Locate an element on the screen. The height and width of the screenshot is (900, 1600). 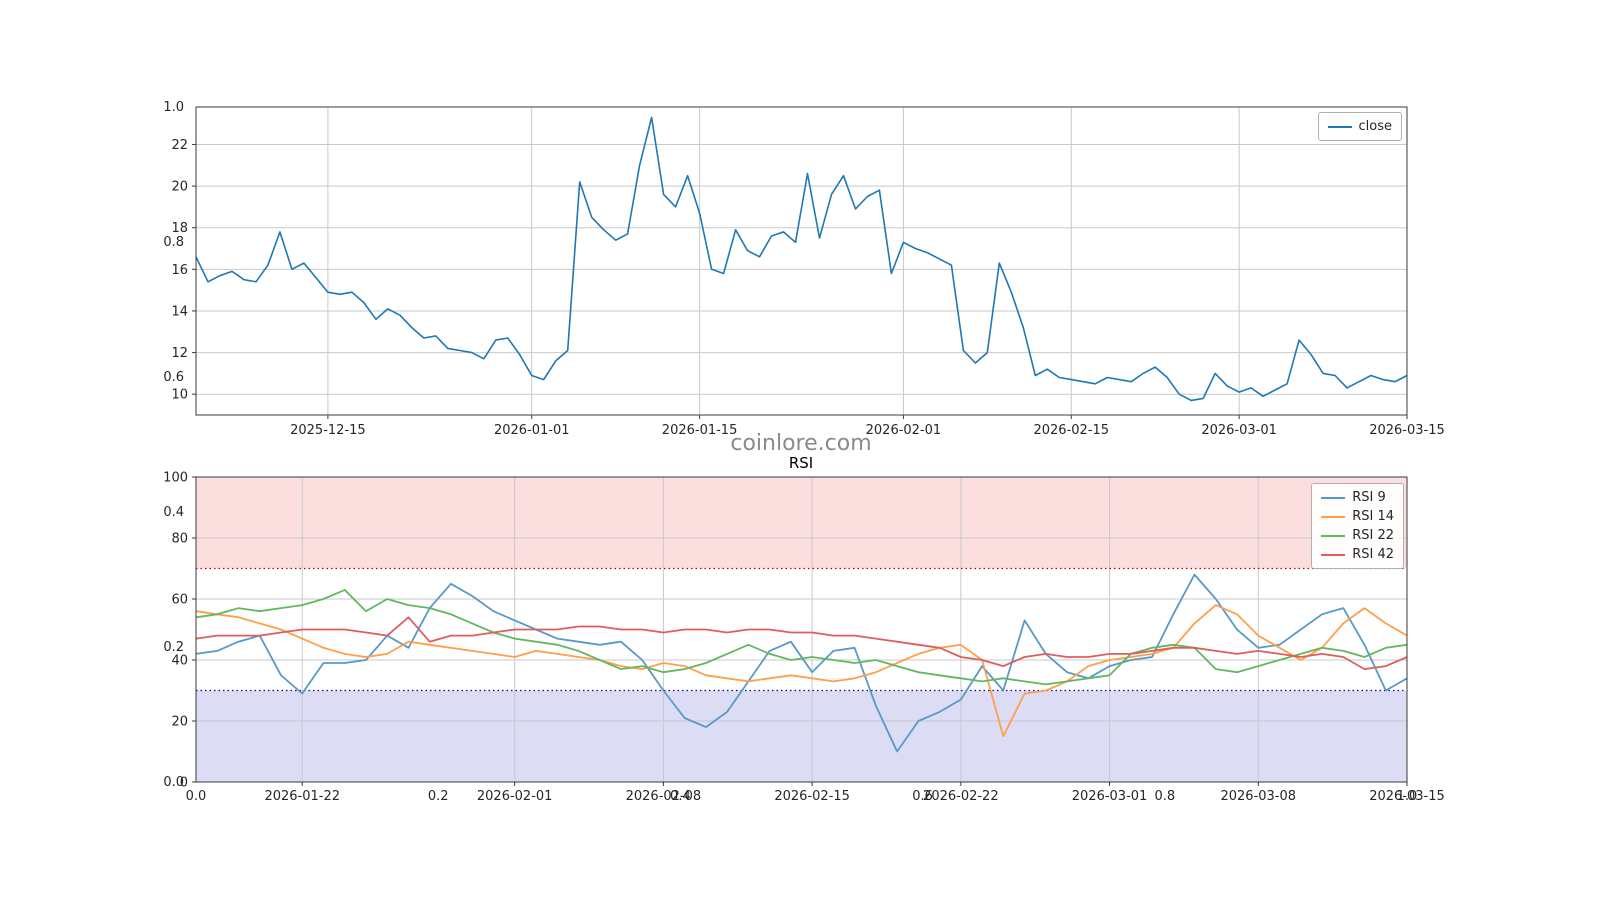
x-tick-label: 2026-01-22 is located at coordinates (302, 796).